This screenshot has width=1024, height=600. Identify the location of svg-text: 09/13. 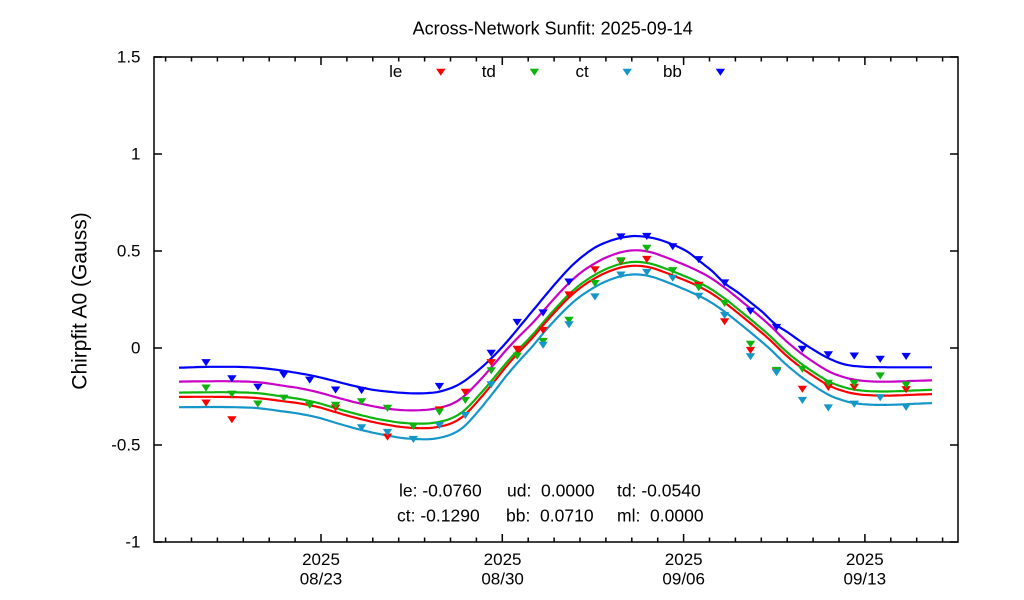
(865, 579).